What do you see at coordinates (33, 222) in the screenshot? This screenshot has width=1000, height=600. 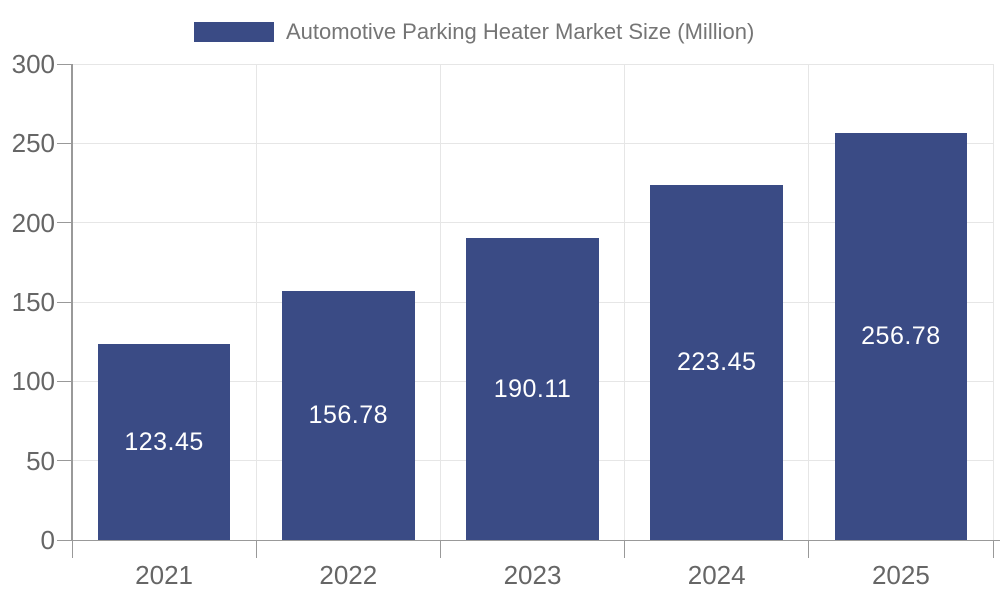 I see `y-tick-label: 200` at bounding box center [33, 222].